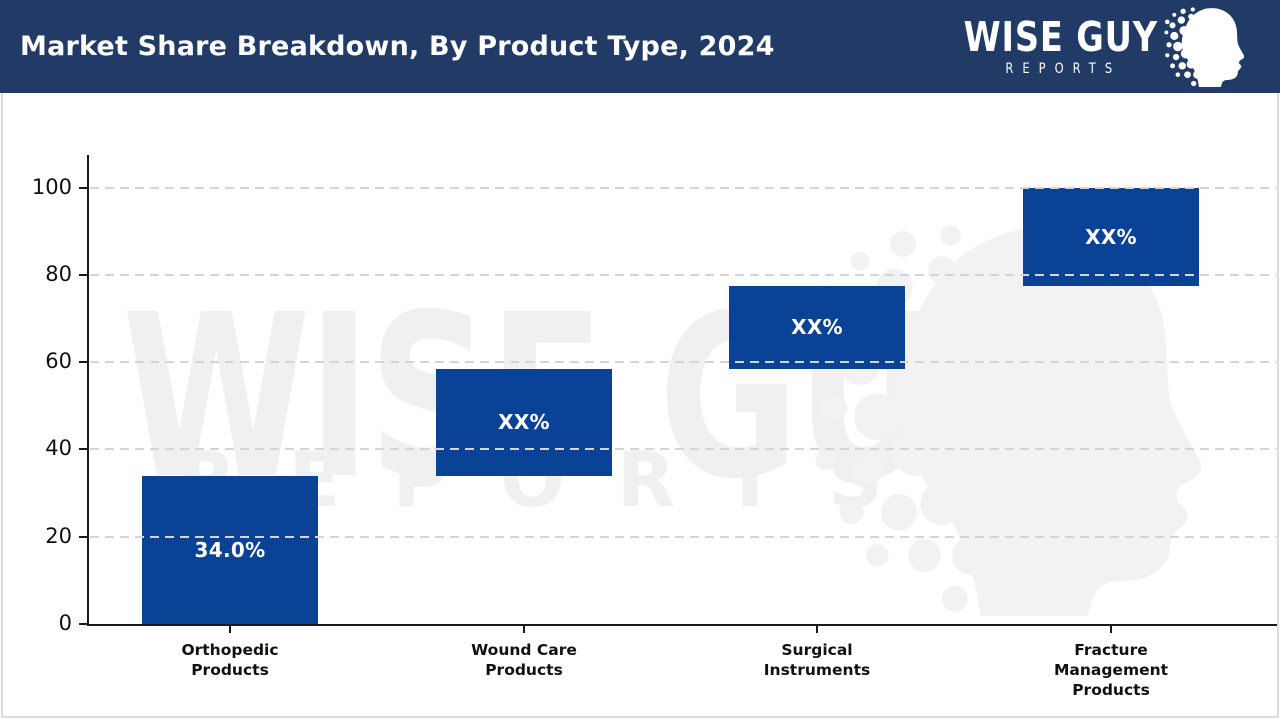 This screenshot has height=720, width=1280. Describe the element at coordinates (58, 361) in the screenshot. I see `y-tick-label: 60` at that location.